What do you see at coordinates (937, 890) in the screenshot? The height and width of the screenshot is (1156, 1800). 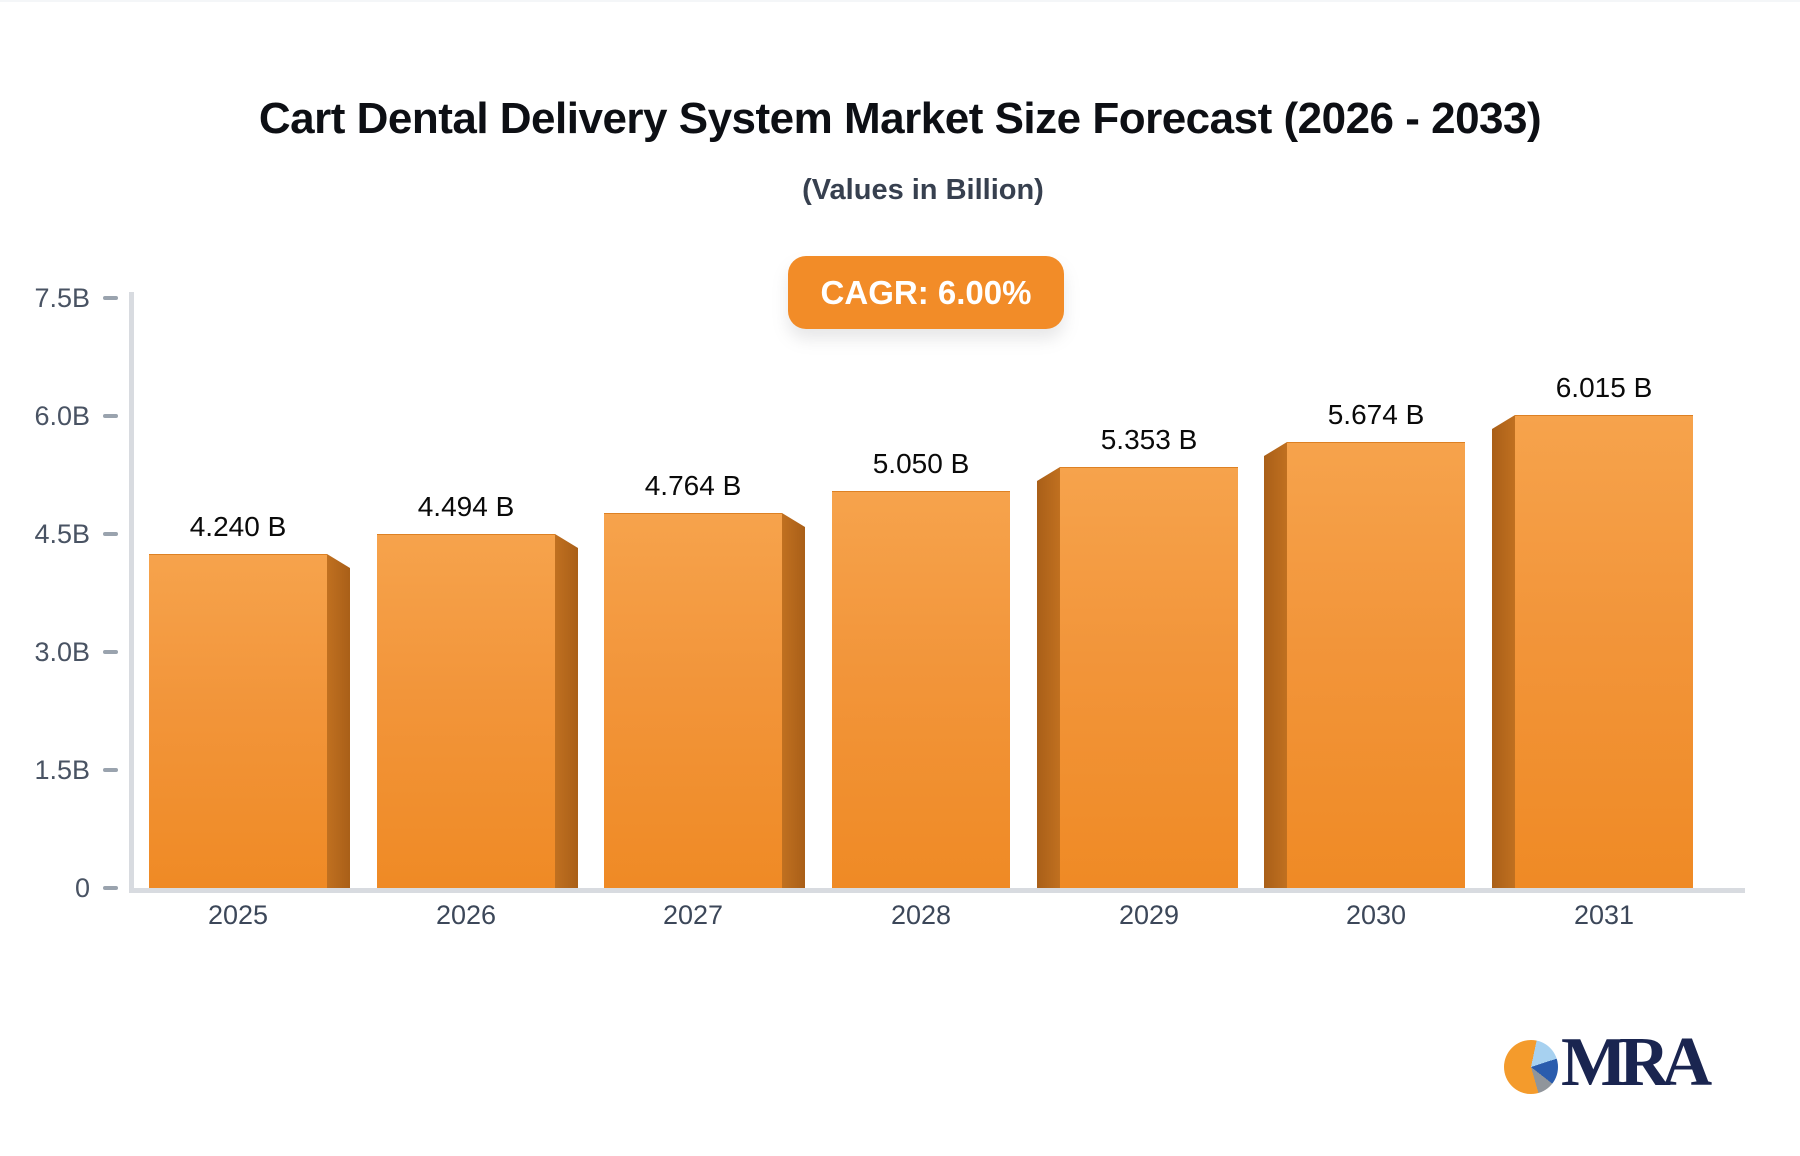 I see `x-axis-baseline` at bounding box center [937, 890].